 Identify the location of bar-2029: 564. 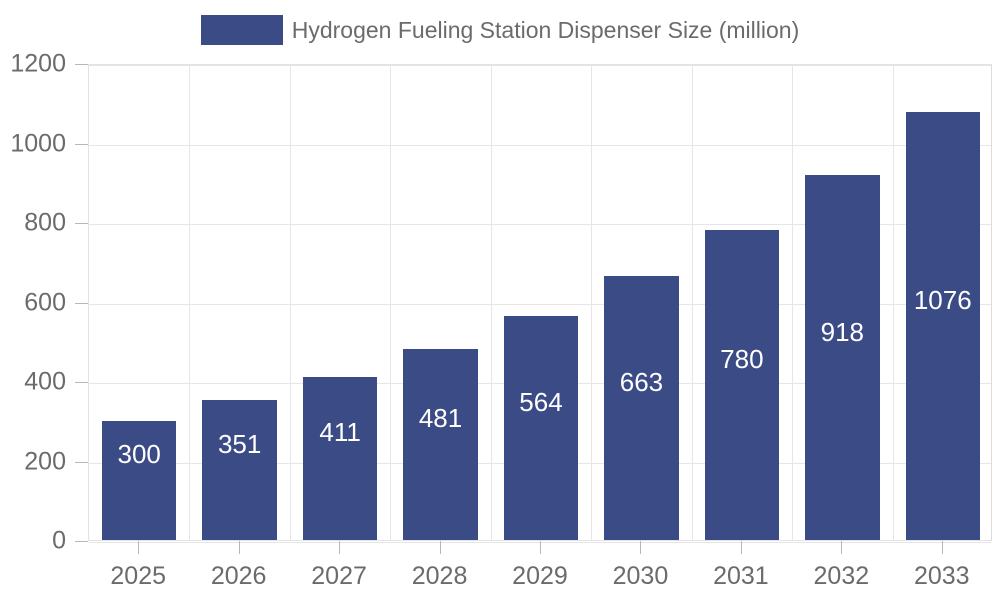
(541, 427).